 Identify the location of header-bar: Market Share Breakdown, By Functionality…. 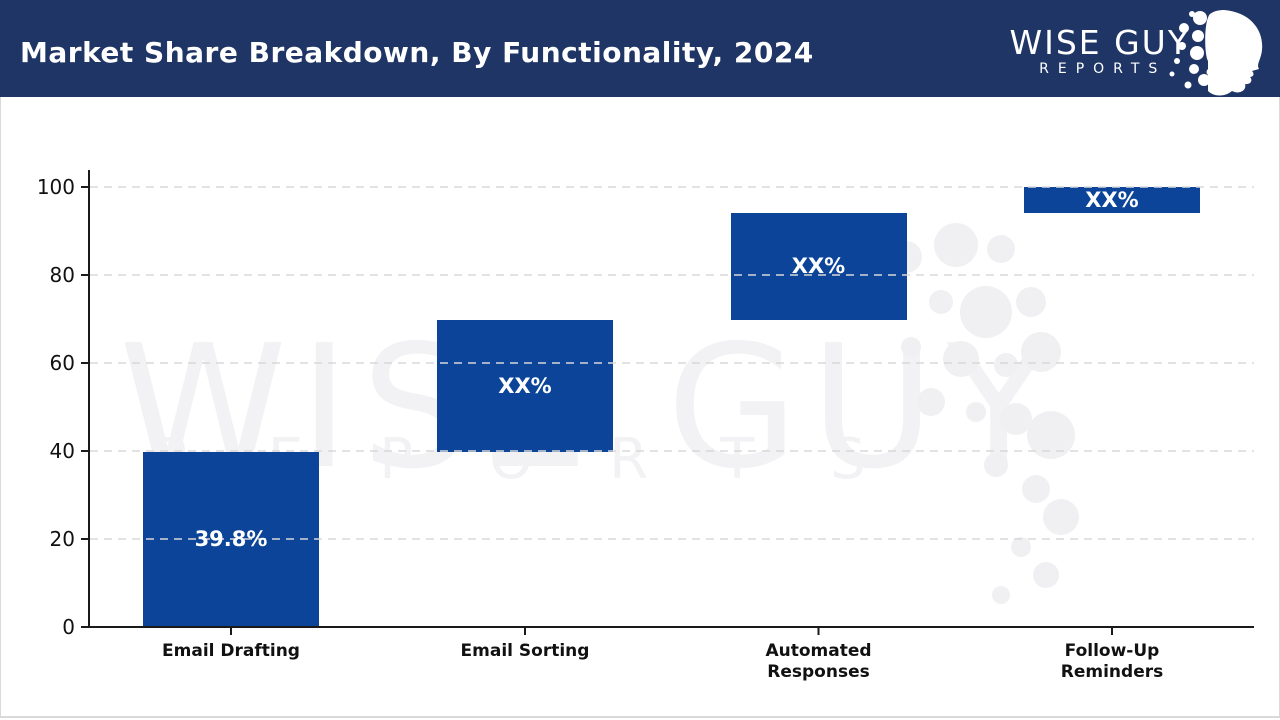
(640, 48).